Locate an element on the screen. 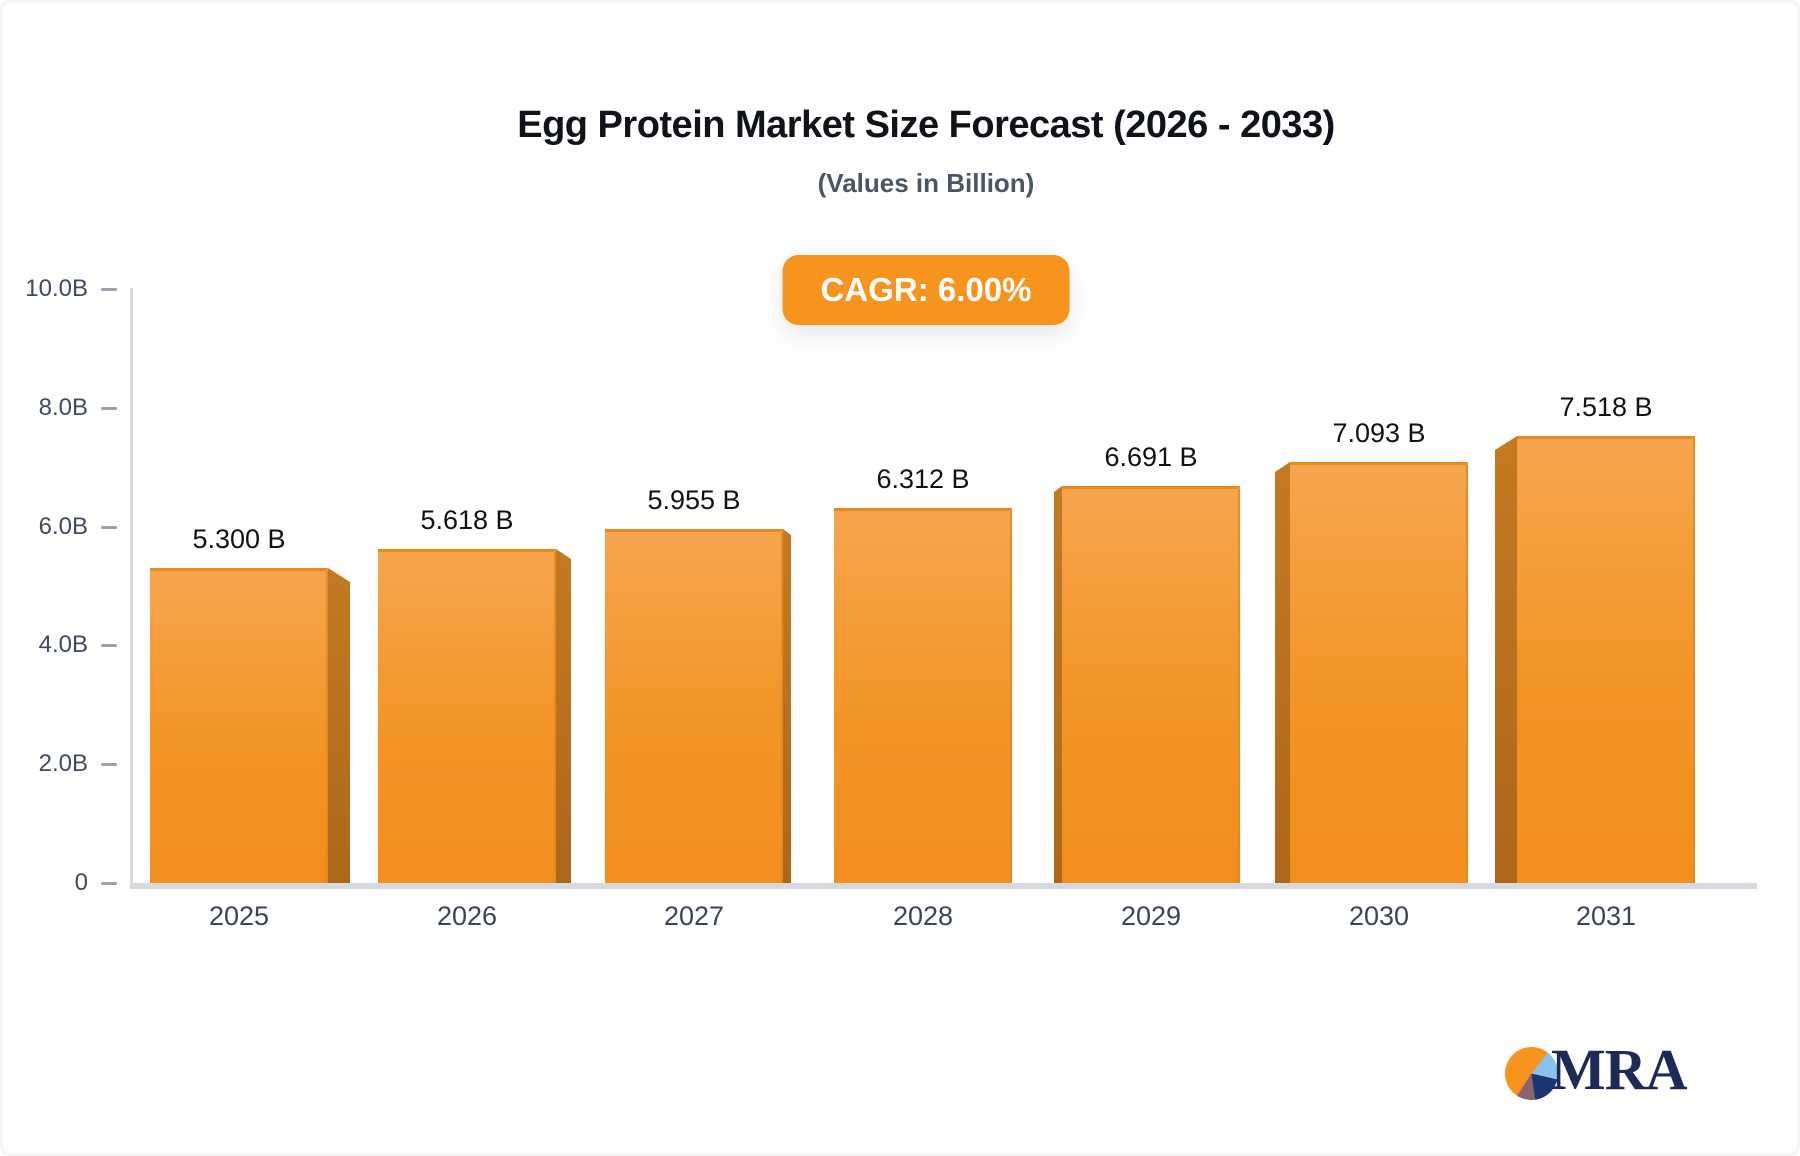 Image resolution: width=1800 pixels, height=1156 pixels. bar-2029 is located at coordinates (1151, 684).